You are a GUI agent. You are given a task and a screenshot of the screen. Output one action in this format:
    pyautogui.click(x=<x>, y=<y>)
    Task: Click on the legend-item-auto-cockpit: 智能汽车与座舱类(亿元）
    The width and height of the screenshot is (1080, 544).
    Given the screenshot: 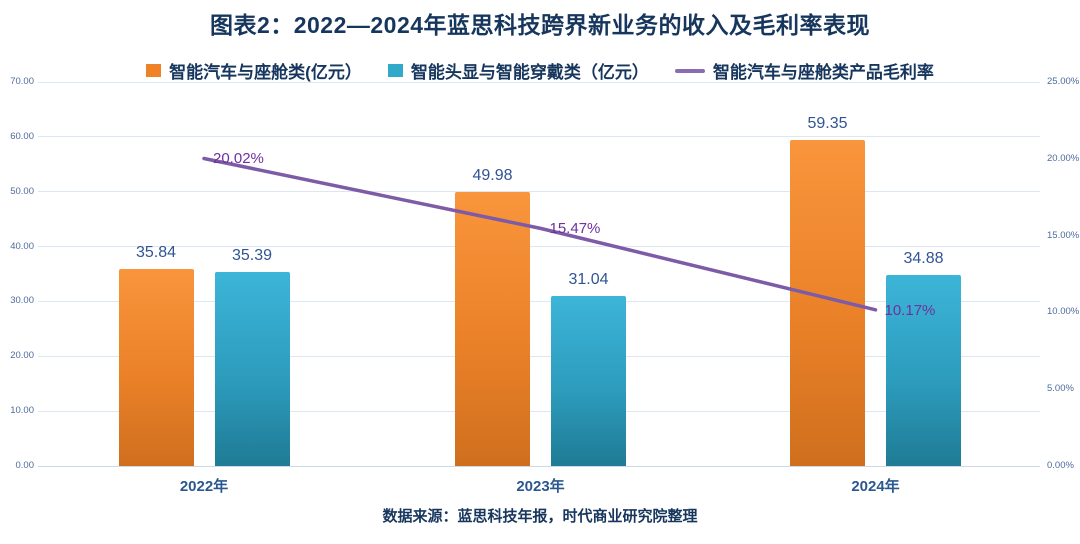 What is the action you would take?
    pyautogui.click(x=254, y=70)
    